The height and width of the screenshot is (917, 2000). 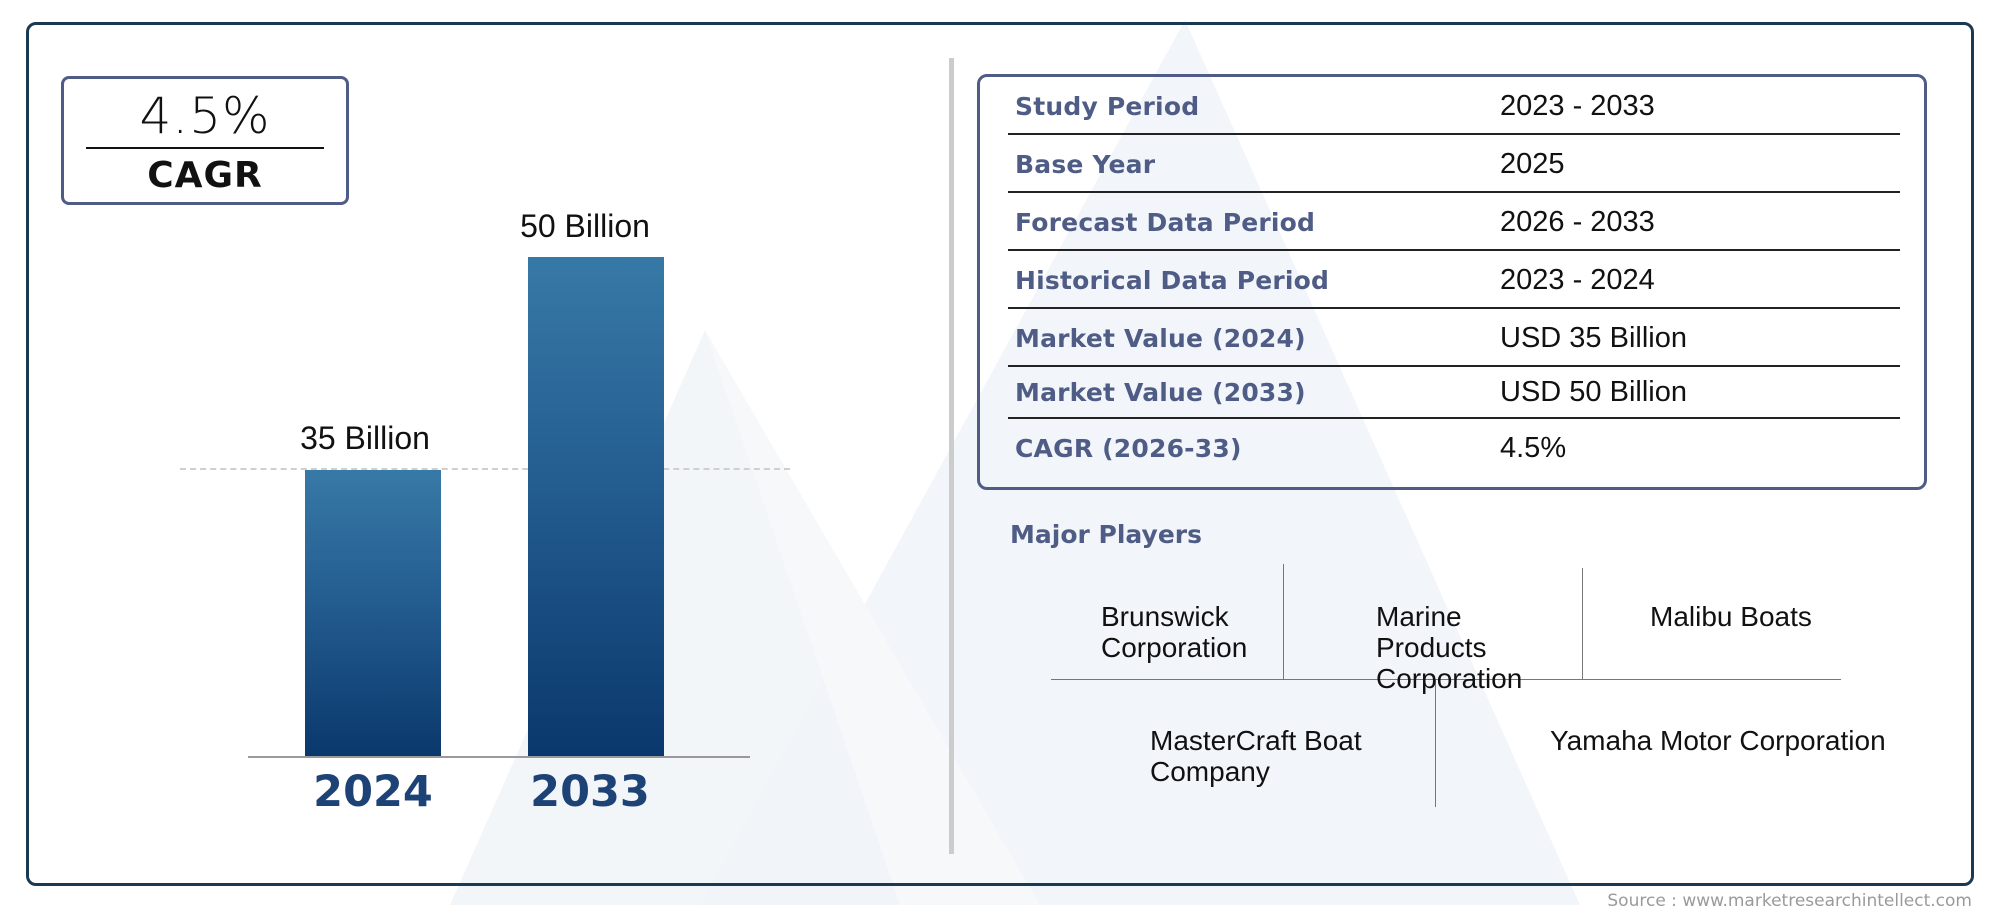 What do you see at coordinates (373, 792) in the screenshot?
I see `x-tick-2024: 2024` at bounding box center [373, 792].